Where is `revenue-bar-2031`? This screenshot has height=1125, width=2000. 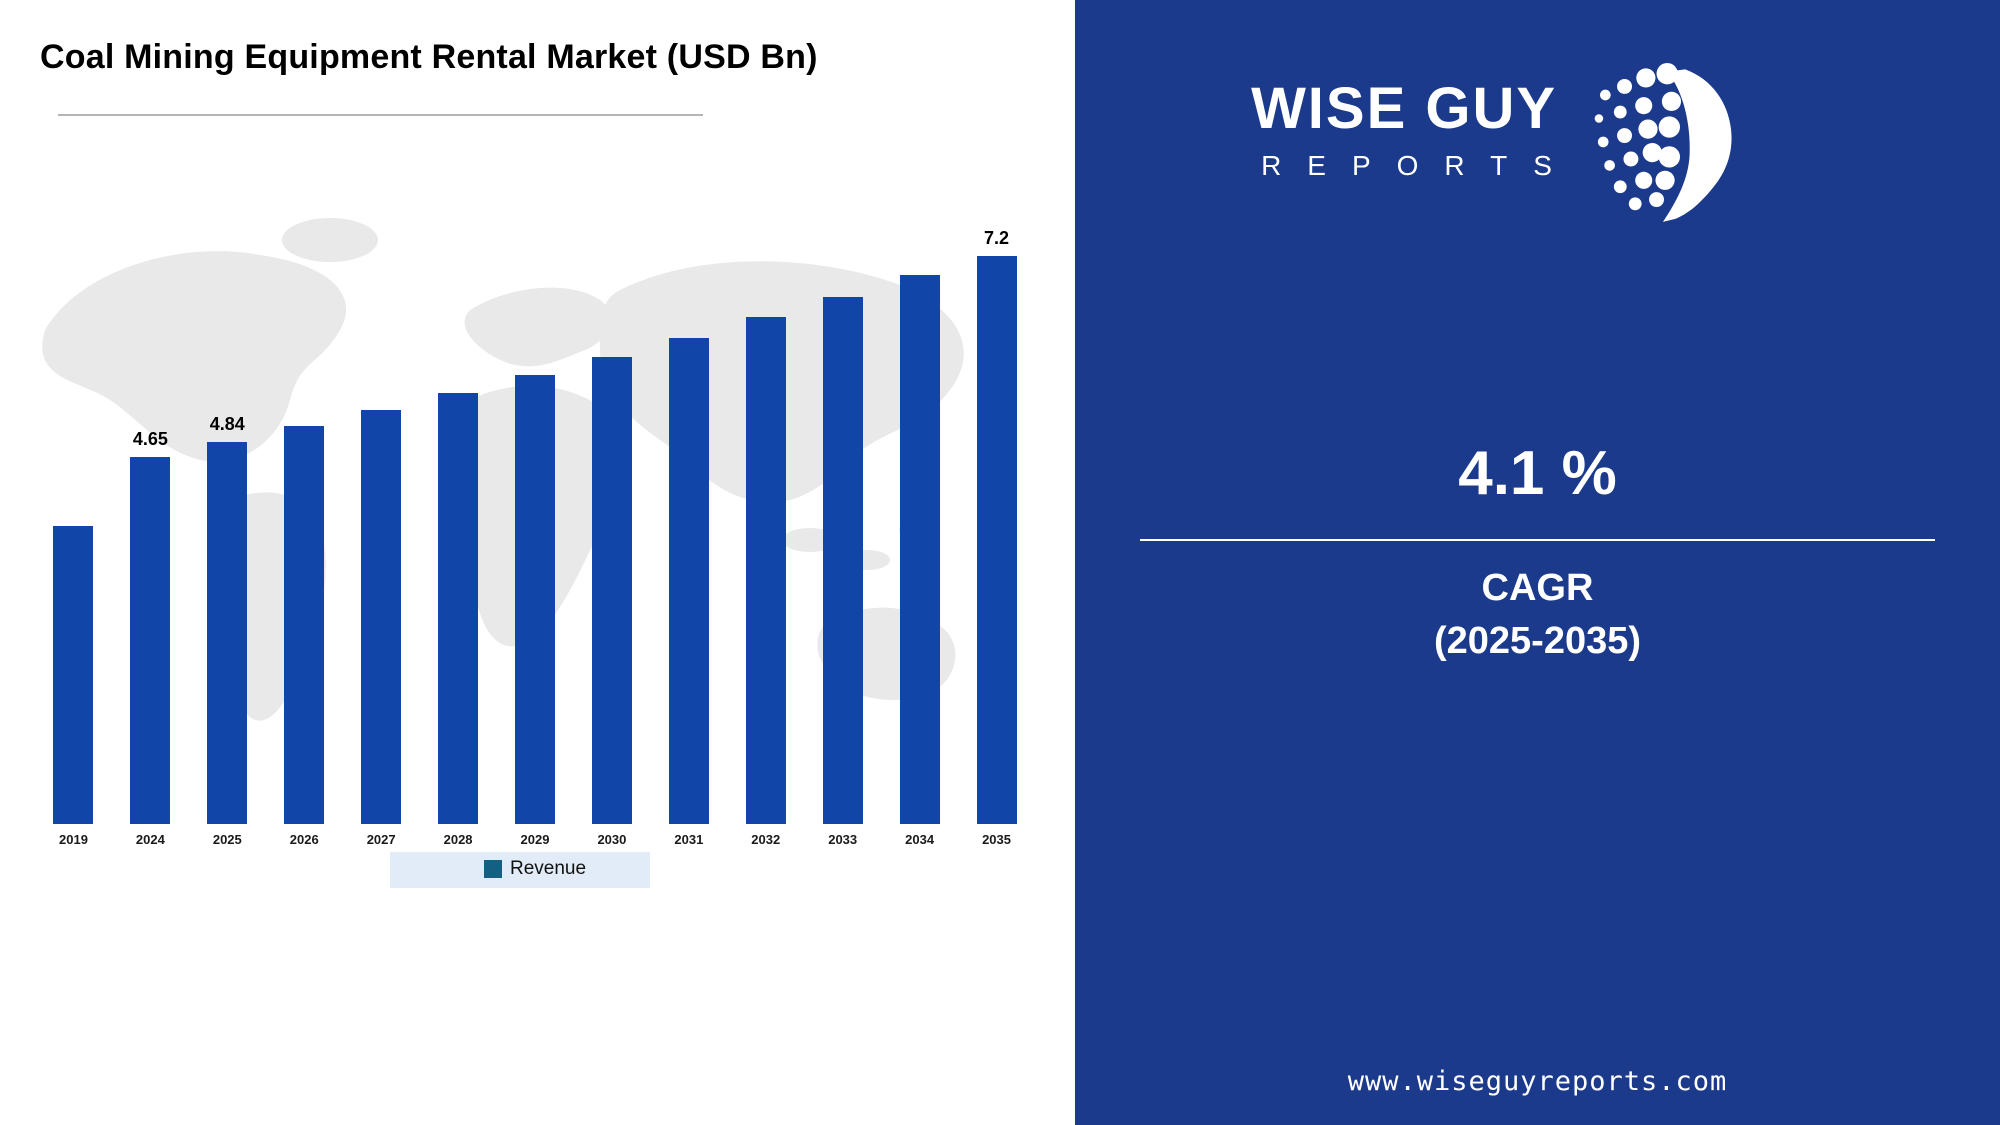 revenue-bar-2031 is located at coordinates (688, 580).